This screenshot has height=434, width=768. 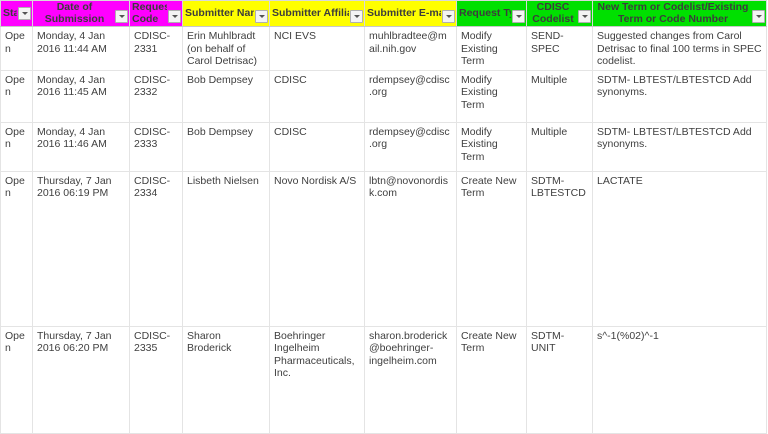 I want to click on column-header-label: CDISC Codelist, so click(x=553, y=13).